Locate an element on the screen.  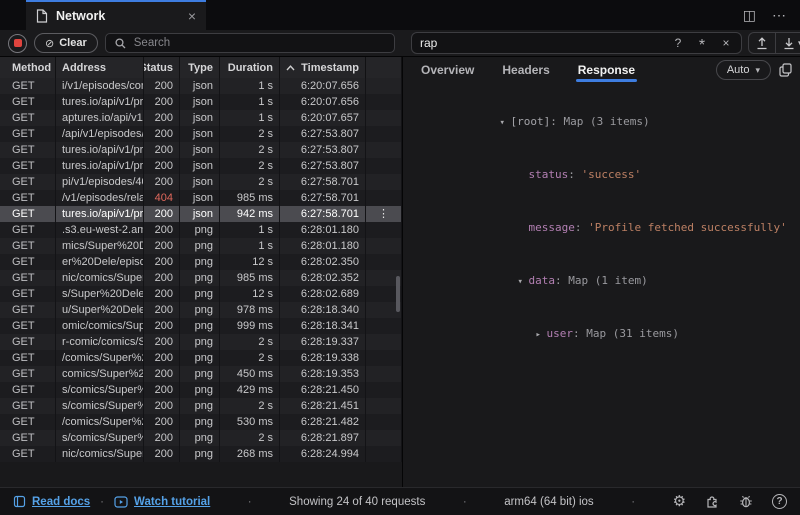
detail-tabs: Overview Headers Response Auto ▾ is located at coordinates (601, 70).